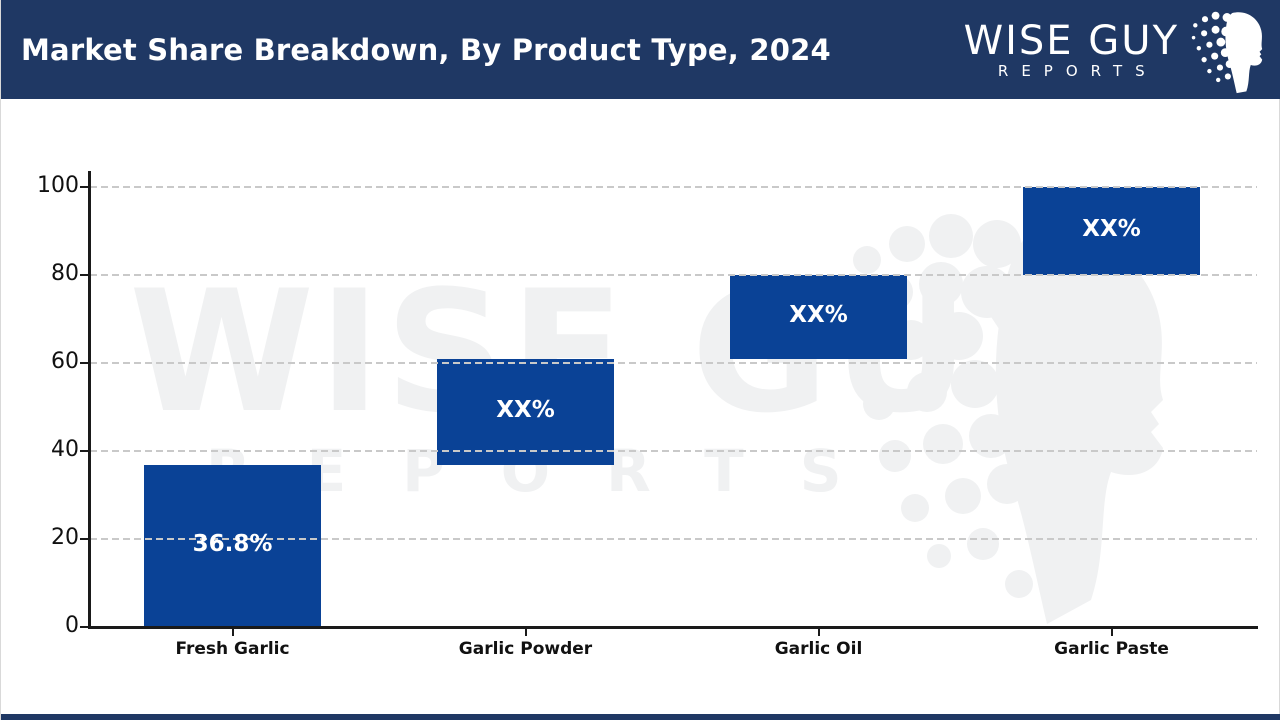 The image size is (1280, 720). I want to click on y-tick-label-60: 60, so click(65, 361).